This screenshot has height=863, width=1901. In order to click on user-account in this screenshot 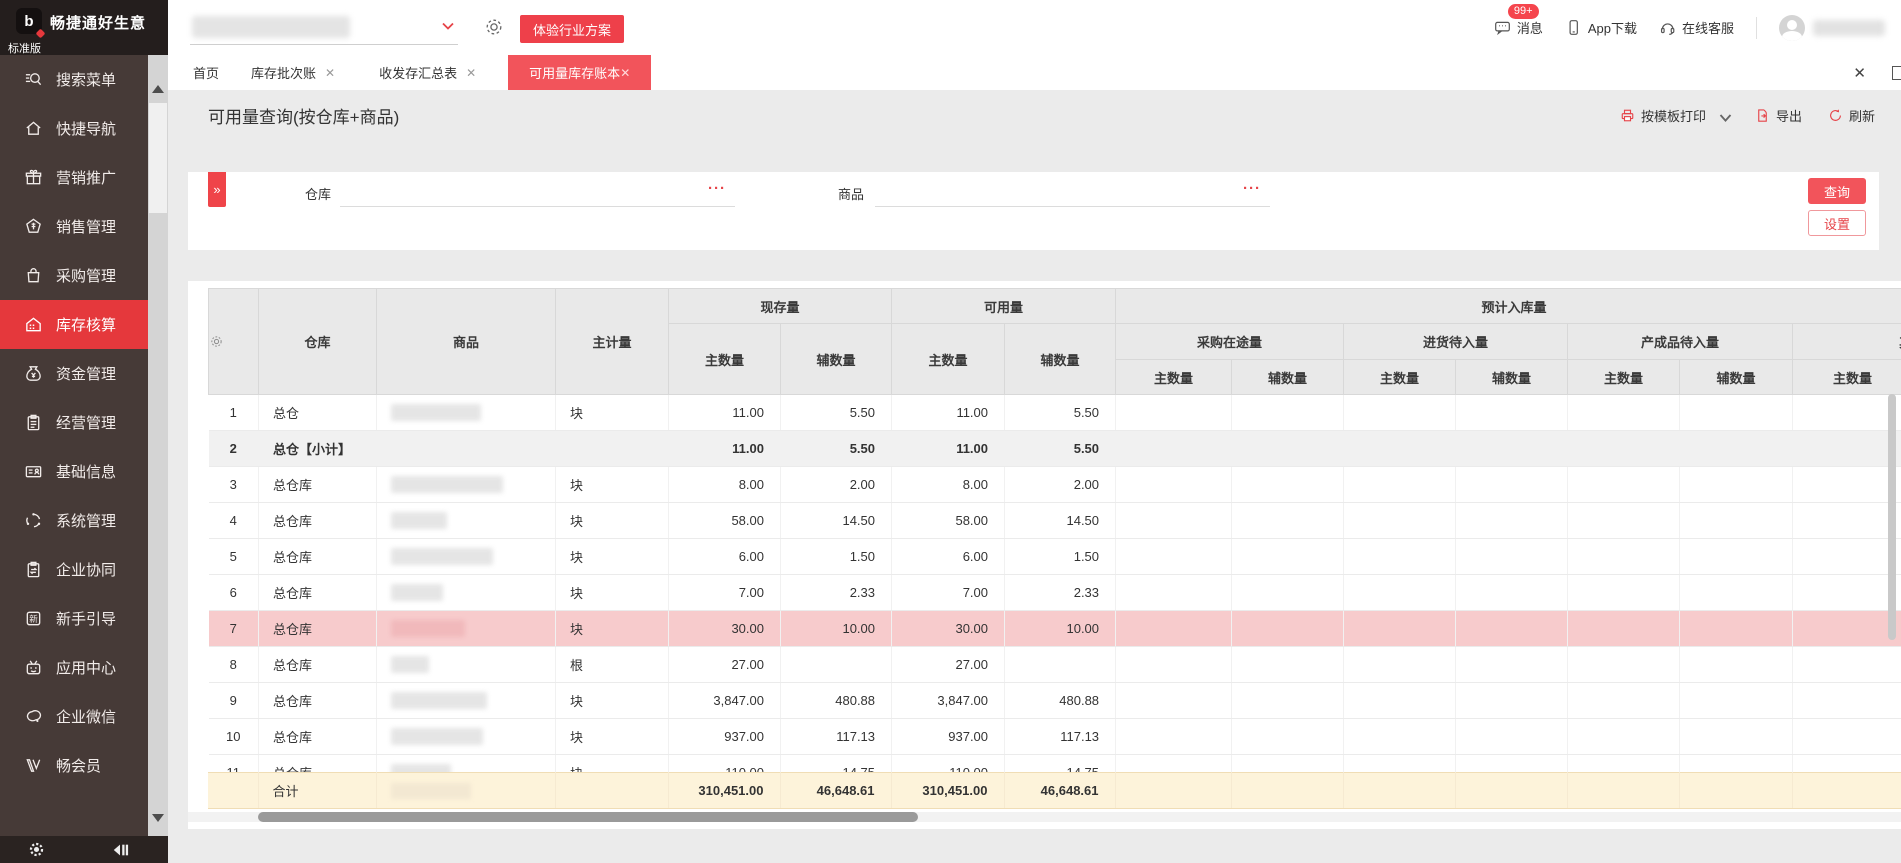, I will do `click(1832, 27)`.